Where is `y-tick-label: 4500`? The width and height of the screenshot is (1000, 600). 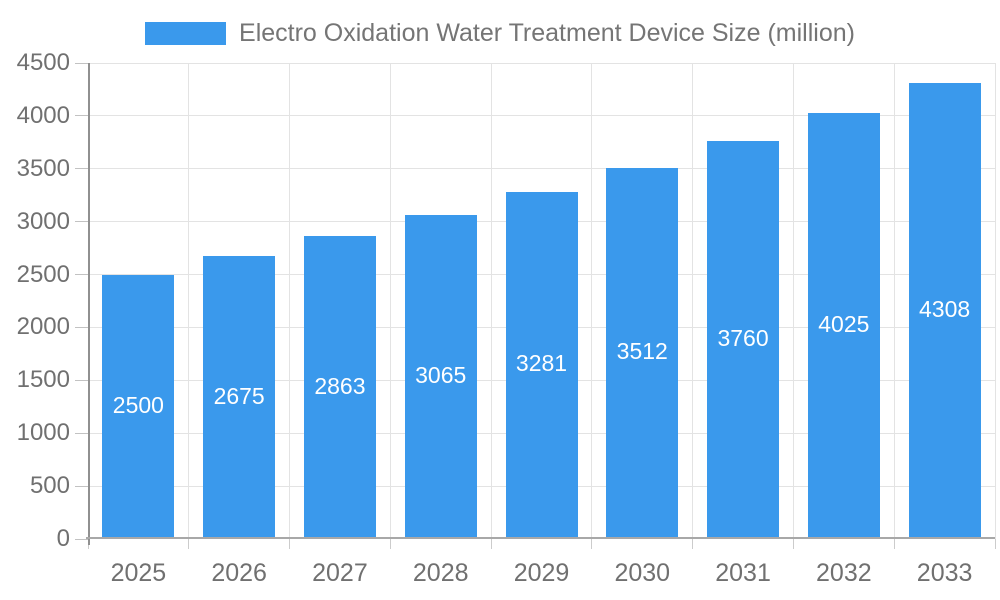
y-tick-label: 4500 is located at coordinates (43, 62).